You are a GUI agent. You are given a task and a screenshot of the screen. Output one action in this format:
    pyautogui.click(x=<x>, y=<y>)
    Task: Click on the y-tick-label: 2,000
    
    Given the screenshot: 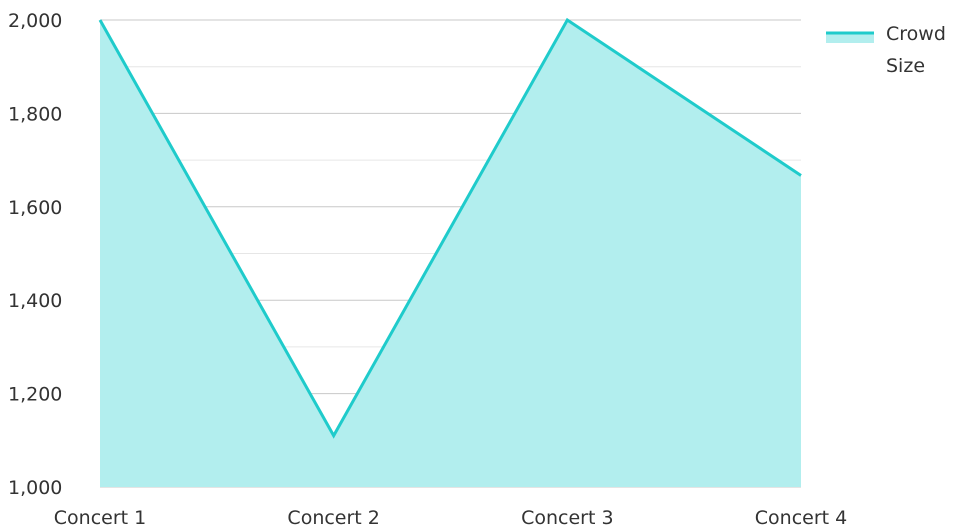 What is the action you would take?
    pyautogui.click(x=35, y=21)
    